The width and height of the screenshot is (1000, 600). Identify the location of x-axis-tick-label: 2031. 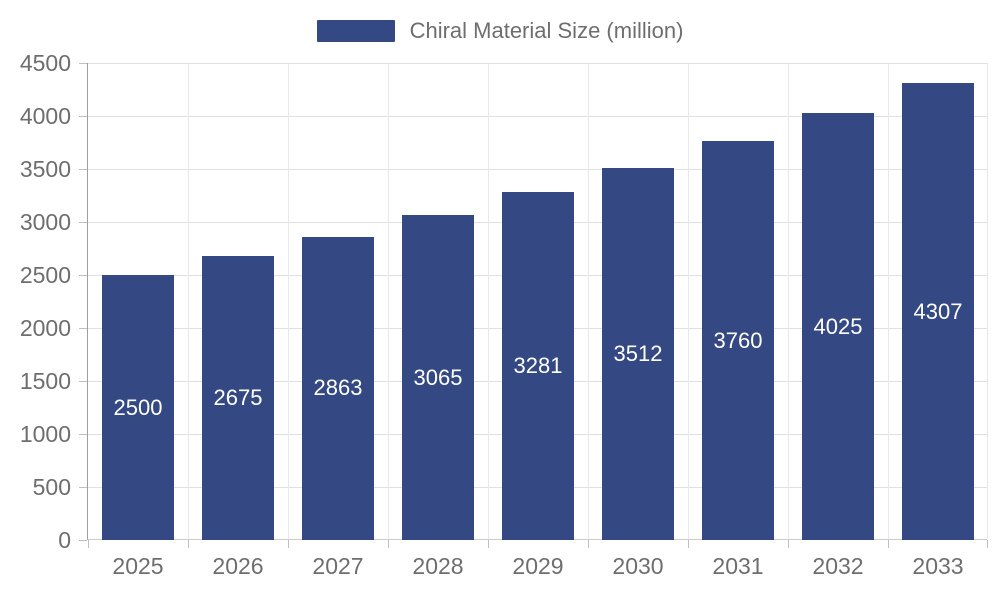
(738, 566).